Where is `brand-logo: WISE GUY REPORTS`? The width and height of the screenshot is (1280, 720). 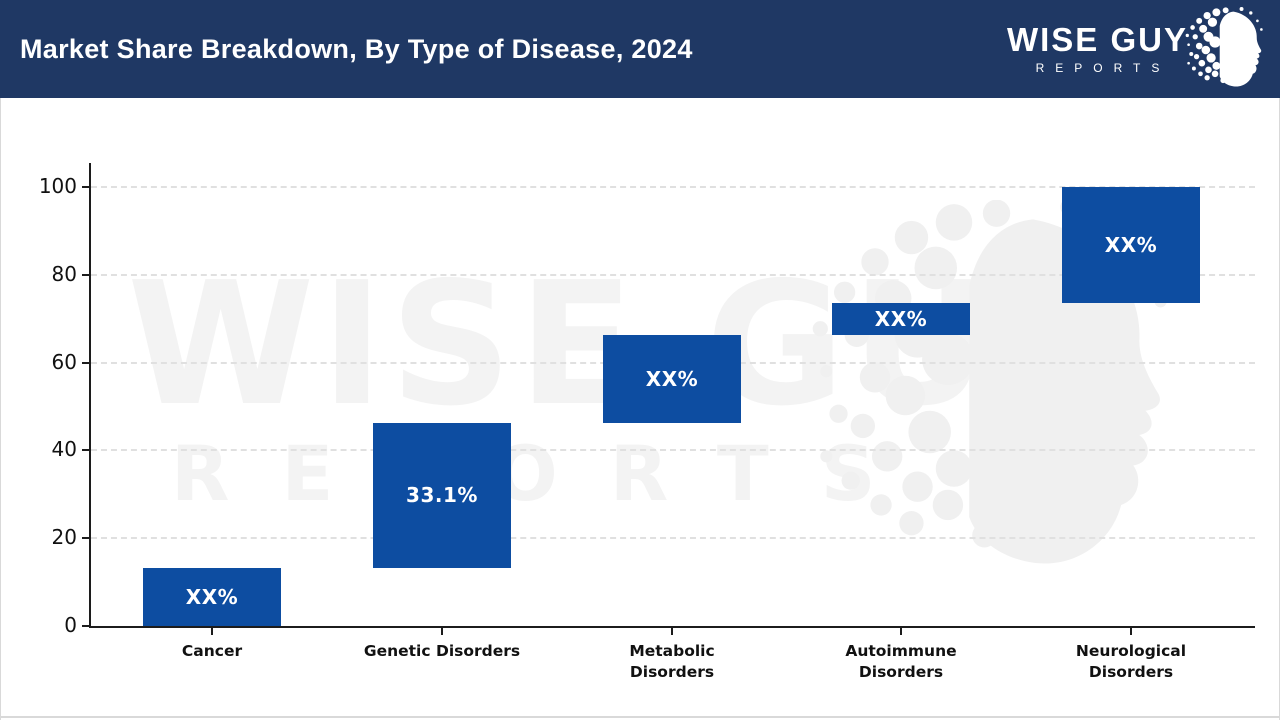
brand-logo: WISE GUY REPORTS is located at coordinates (1137, 49).